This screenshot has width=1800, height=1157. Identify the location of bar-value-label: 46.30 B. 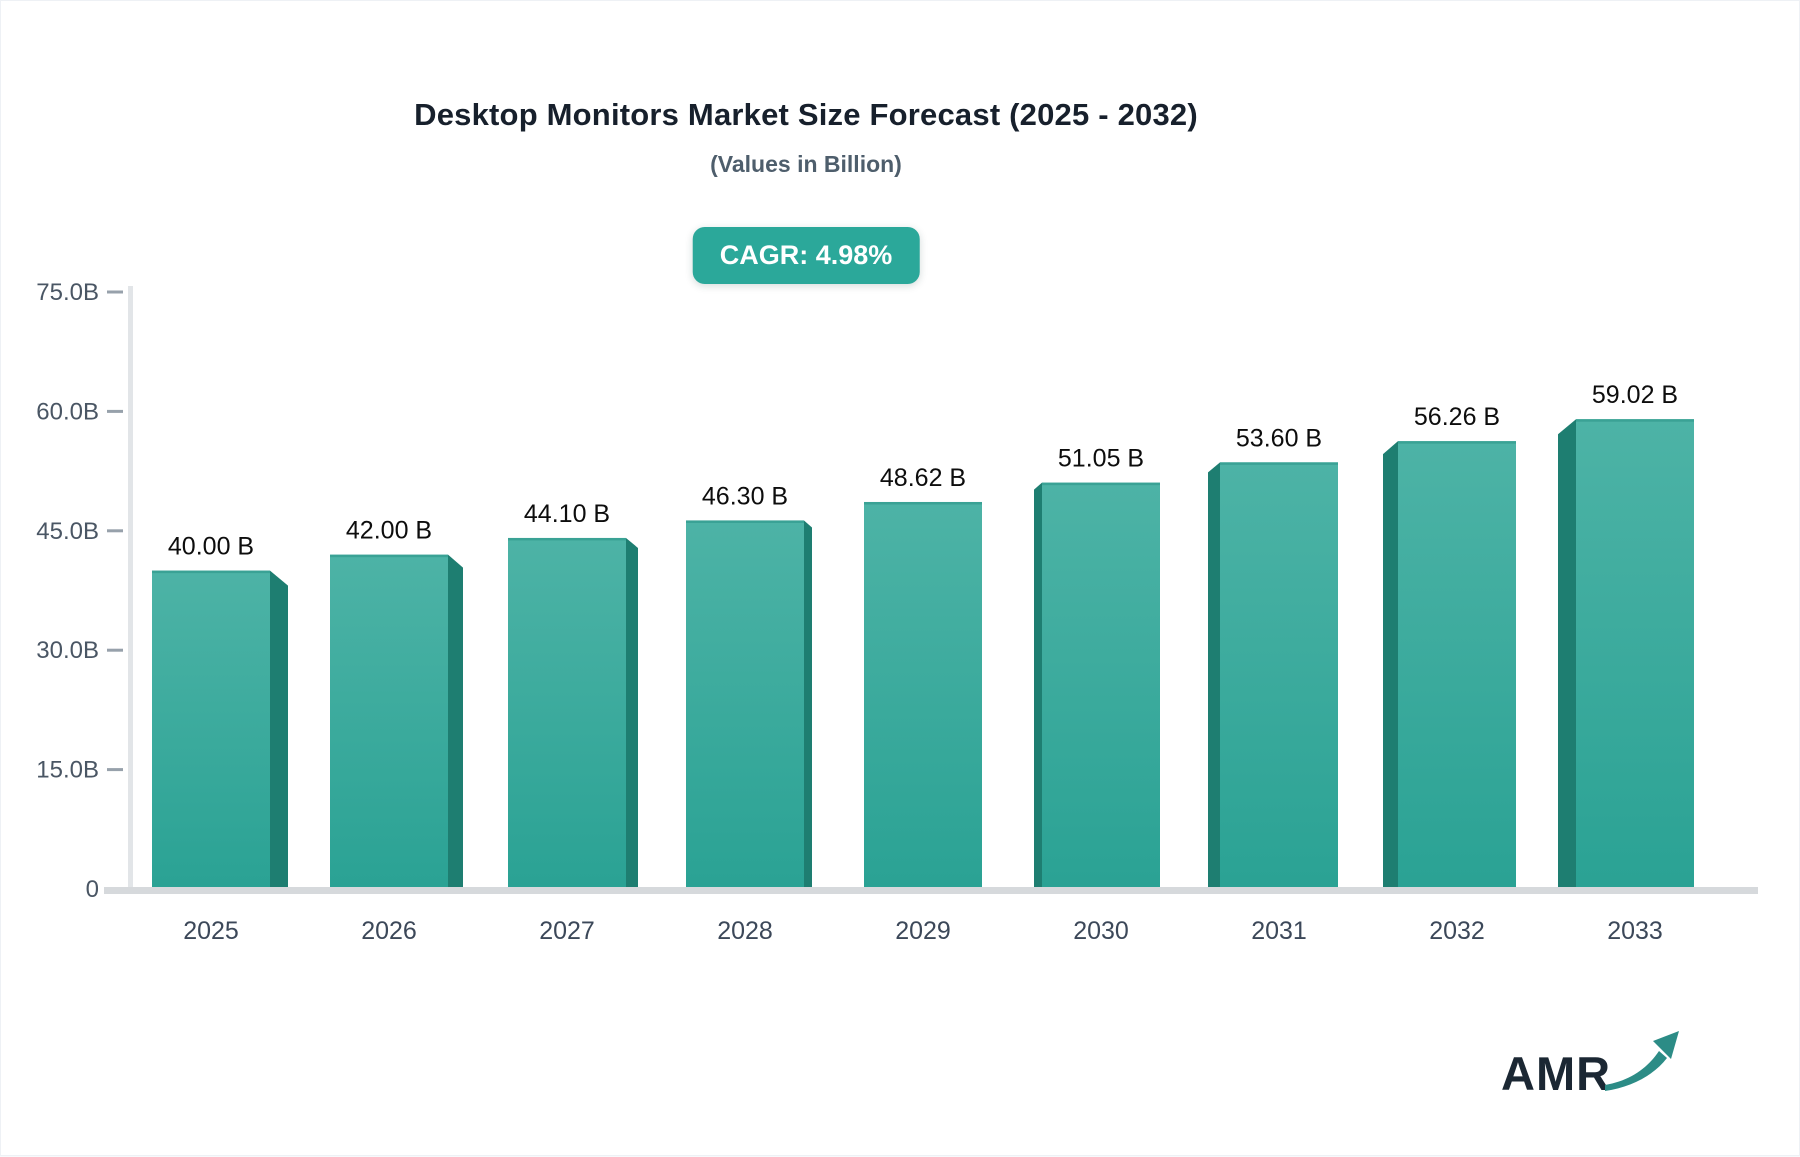
(745, 496).